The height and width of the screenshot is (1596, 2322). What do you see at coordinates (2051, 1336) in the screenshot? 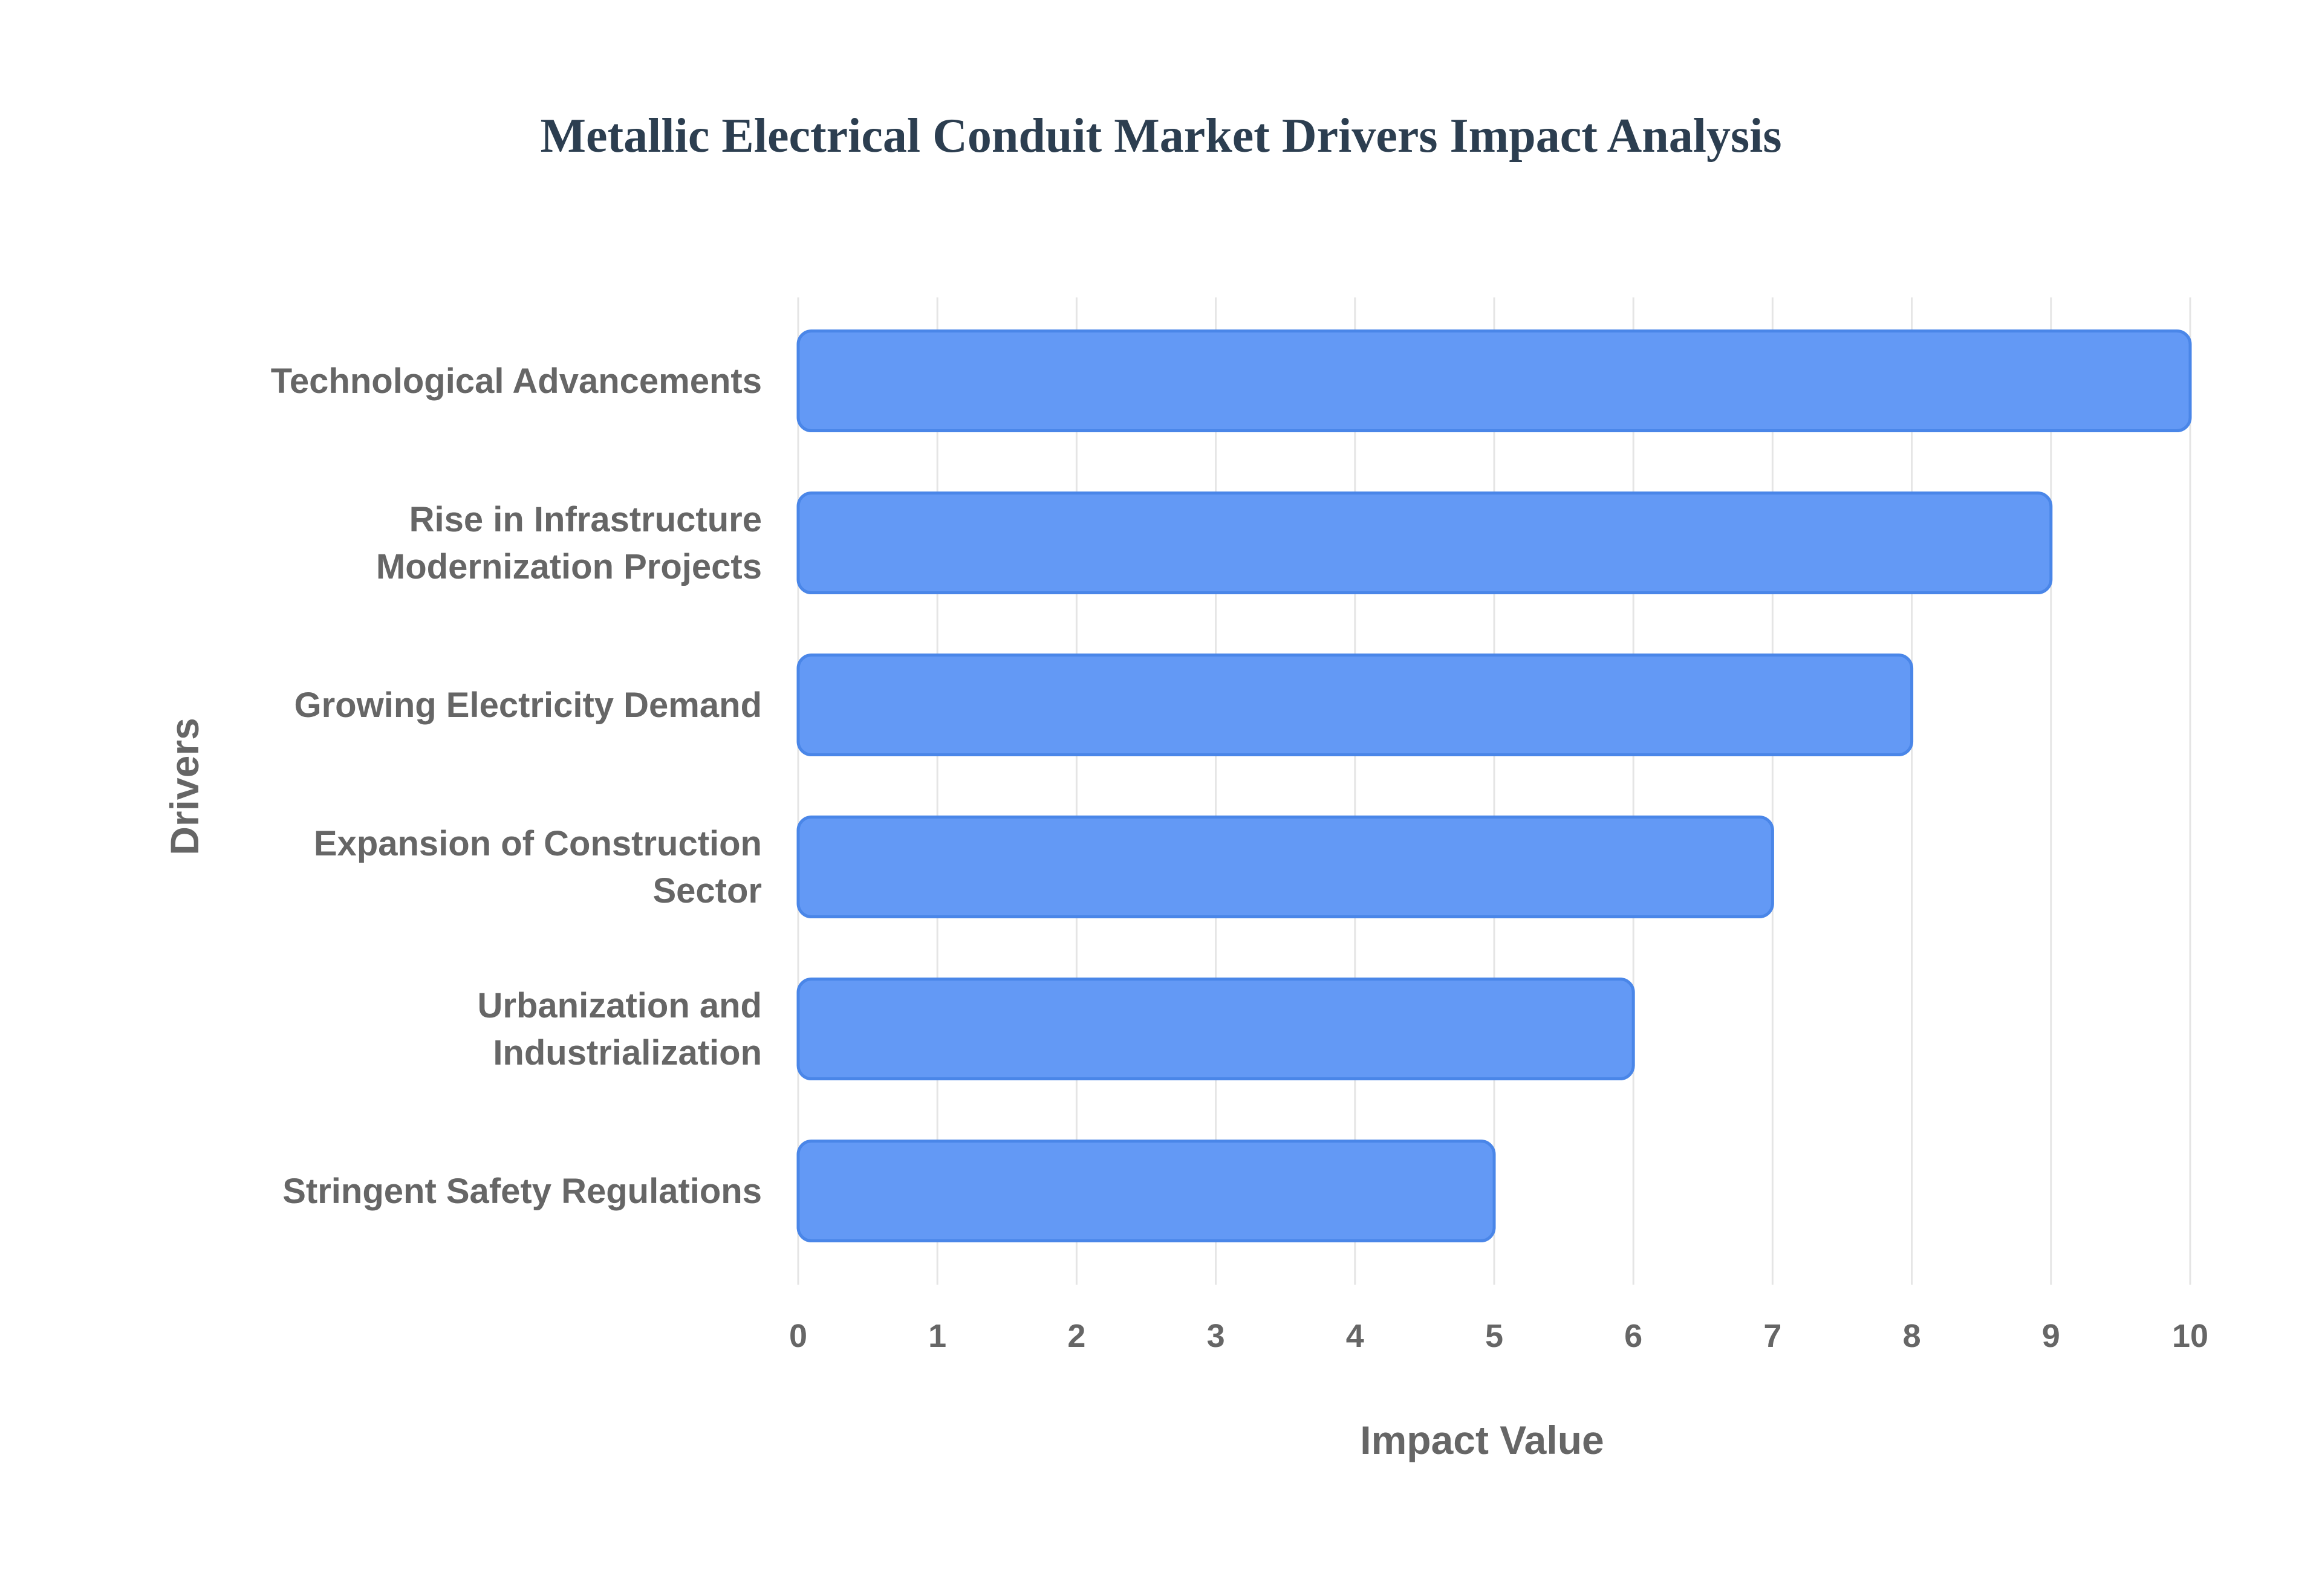
I see `x-tick-label: 9` at bounding box center [2051, 1336].